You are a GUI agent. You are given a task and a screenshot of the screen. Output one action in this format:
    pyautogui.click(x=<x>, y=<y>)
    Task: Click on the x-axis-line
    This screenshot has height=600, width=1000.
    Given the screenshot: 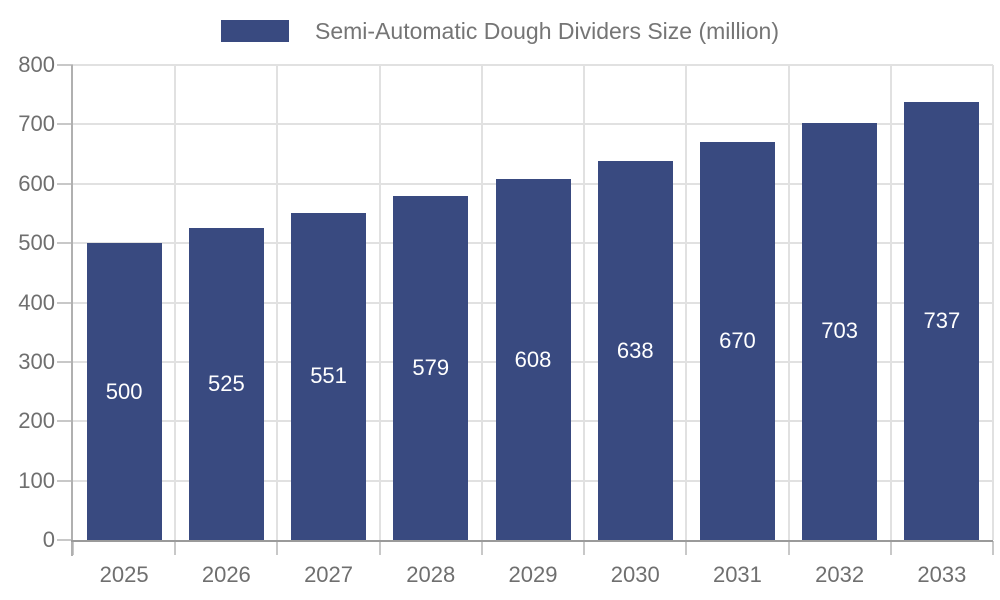 What is the action you would take?
    pyautogui.click(x=532, y=541)
    